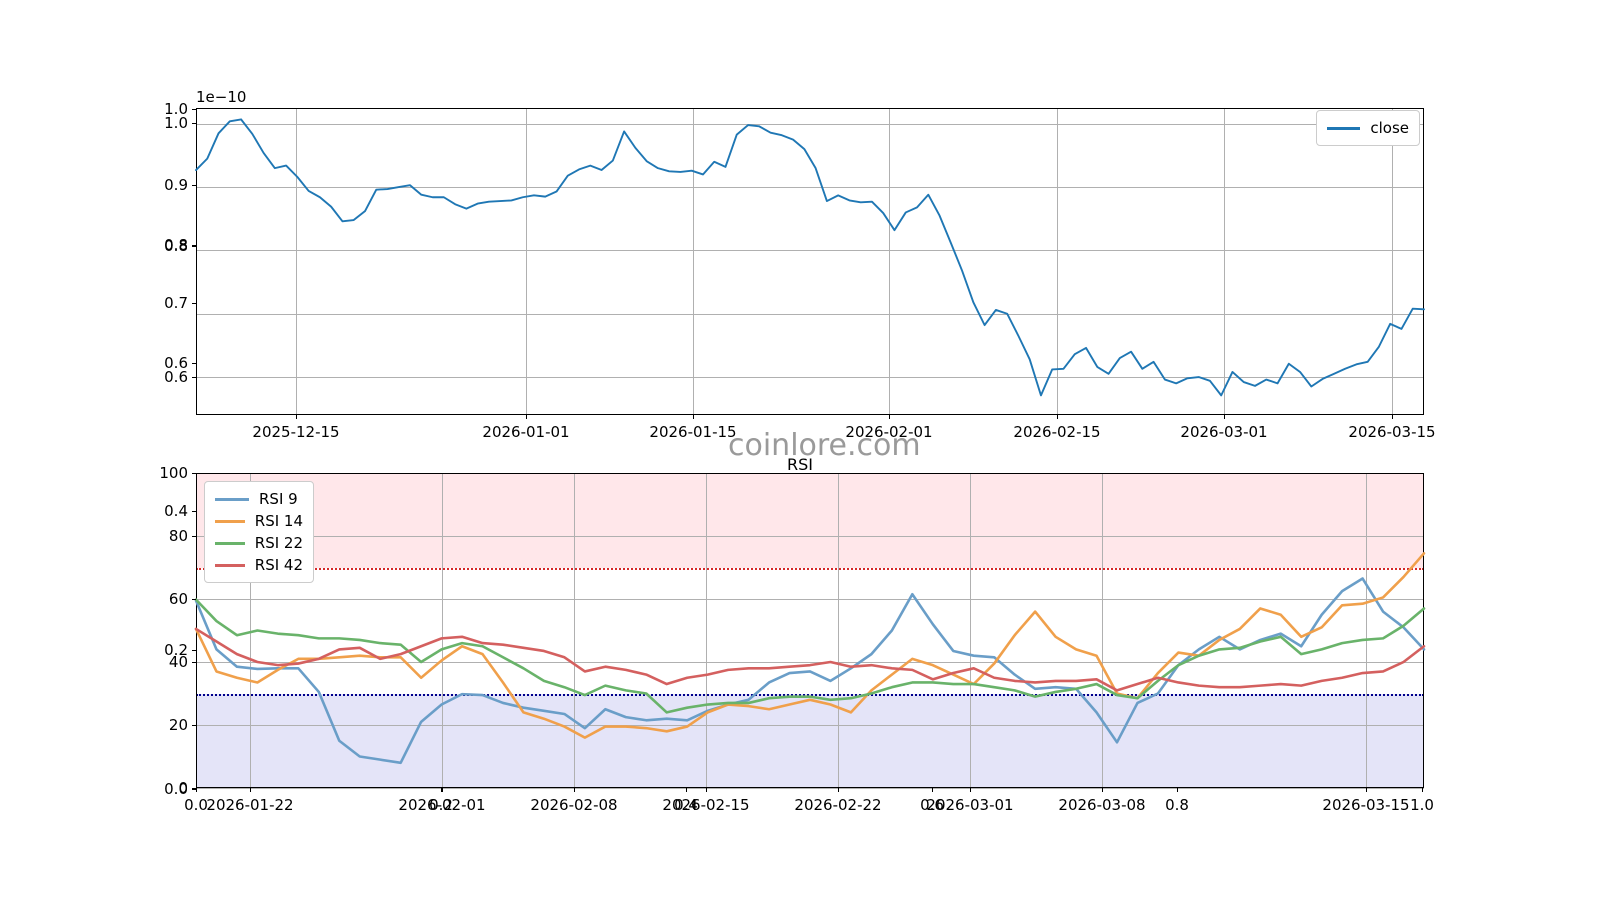 The height and width of the screenshot is (900, 1600). Describe the element at coordinates (1177, 805) in the screenshot. I see `rsi-xtick-secondary-4: 0.8` at that location.